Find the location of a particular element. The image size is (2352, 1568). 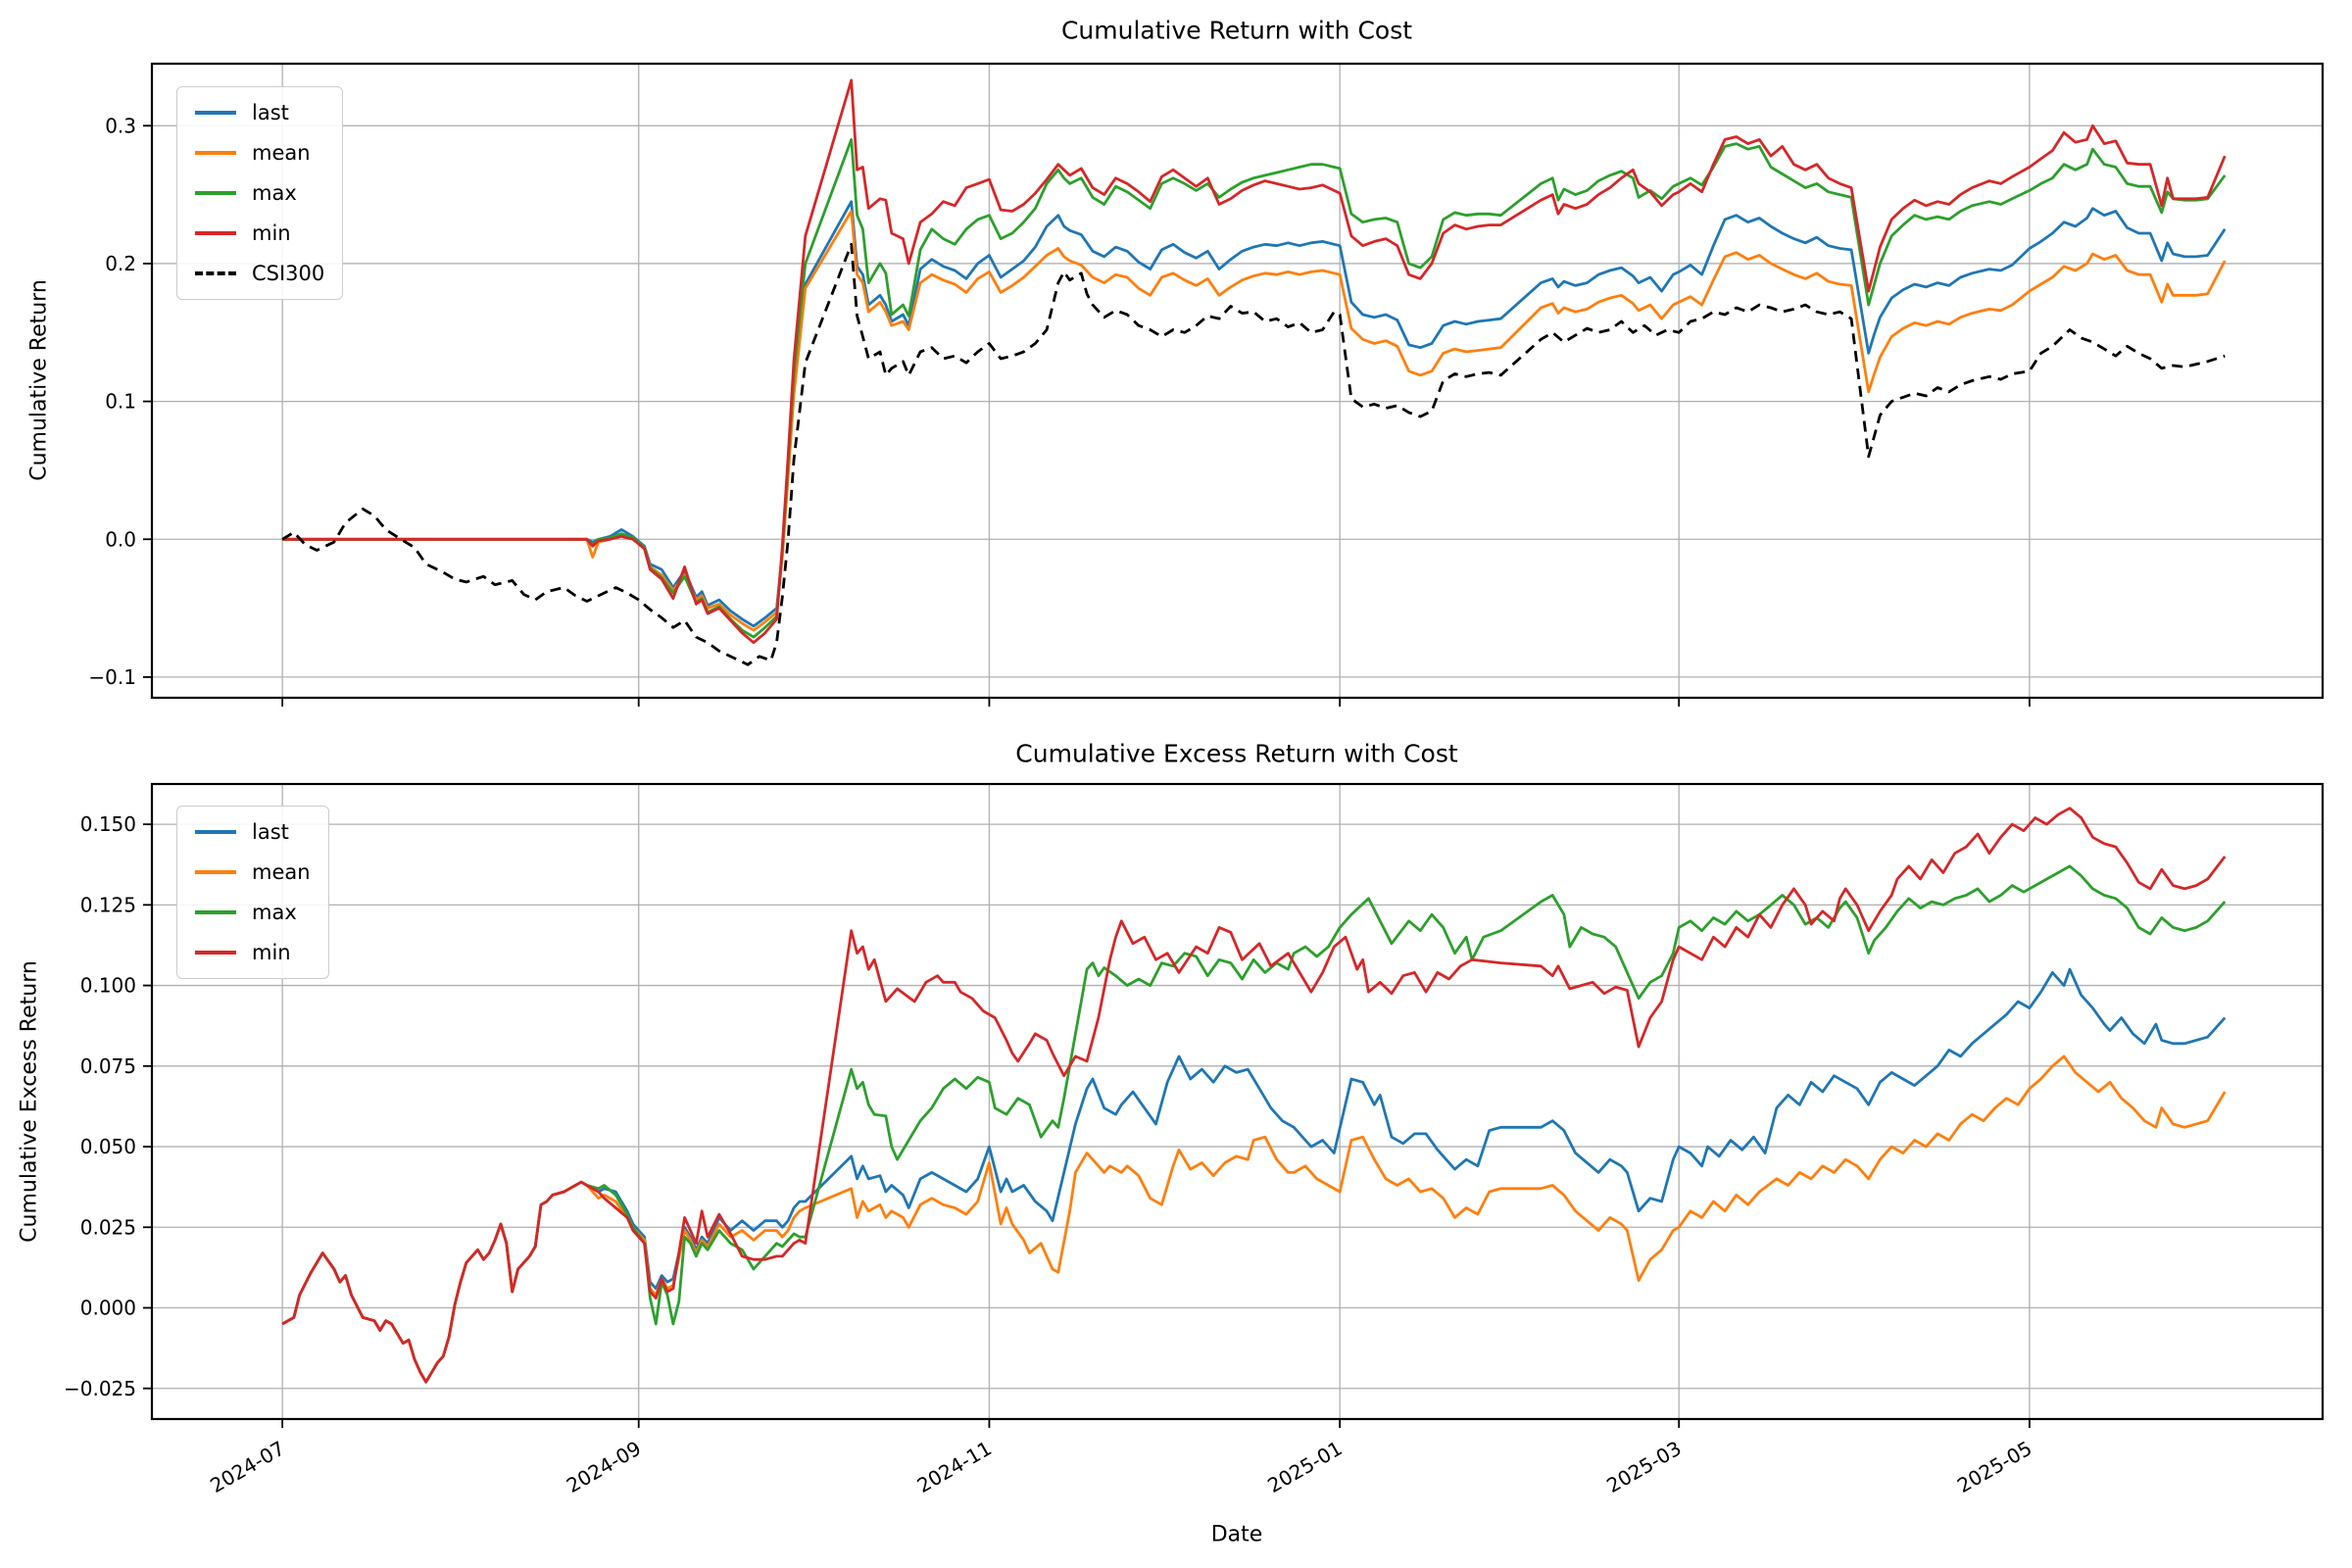

bottom-legend: last mean max min is located at coordinates (253, 892).